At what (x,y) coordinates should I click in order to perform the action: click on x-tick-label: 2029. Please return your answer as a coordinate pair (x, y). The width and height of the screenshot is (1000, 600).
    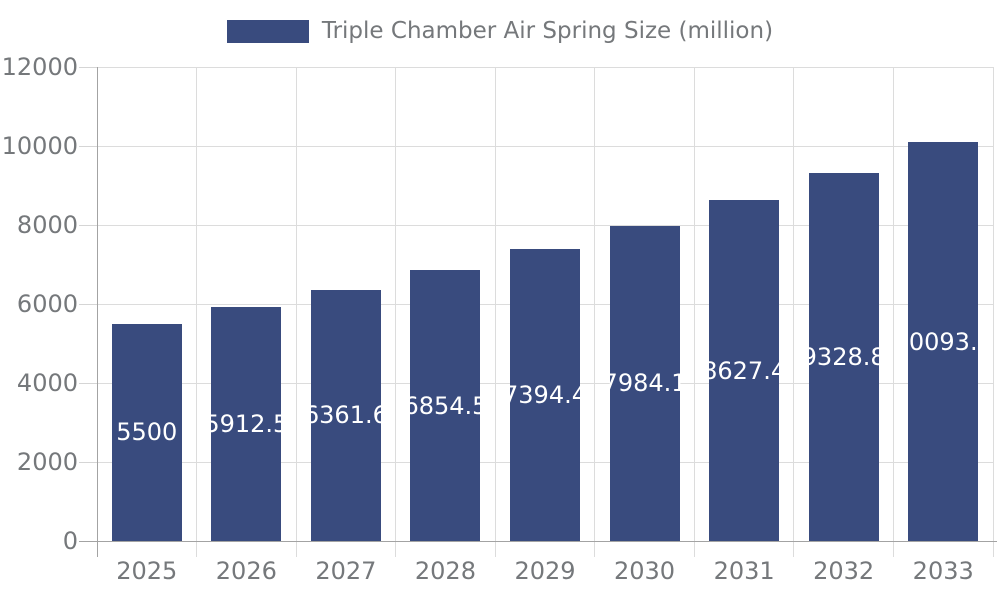
    Looking at the image, I should click on (545, 571).